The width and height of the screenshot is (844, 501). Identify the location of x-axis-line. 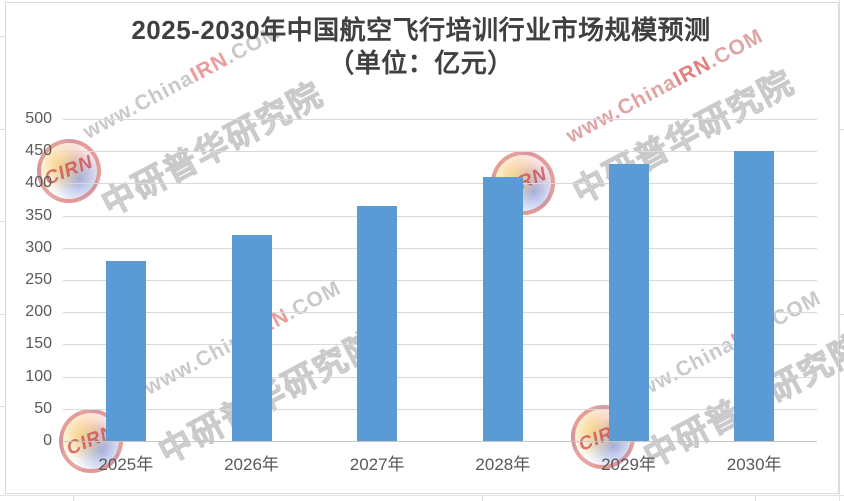
(440, 441).